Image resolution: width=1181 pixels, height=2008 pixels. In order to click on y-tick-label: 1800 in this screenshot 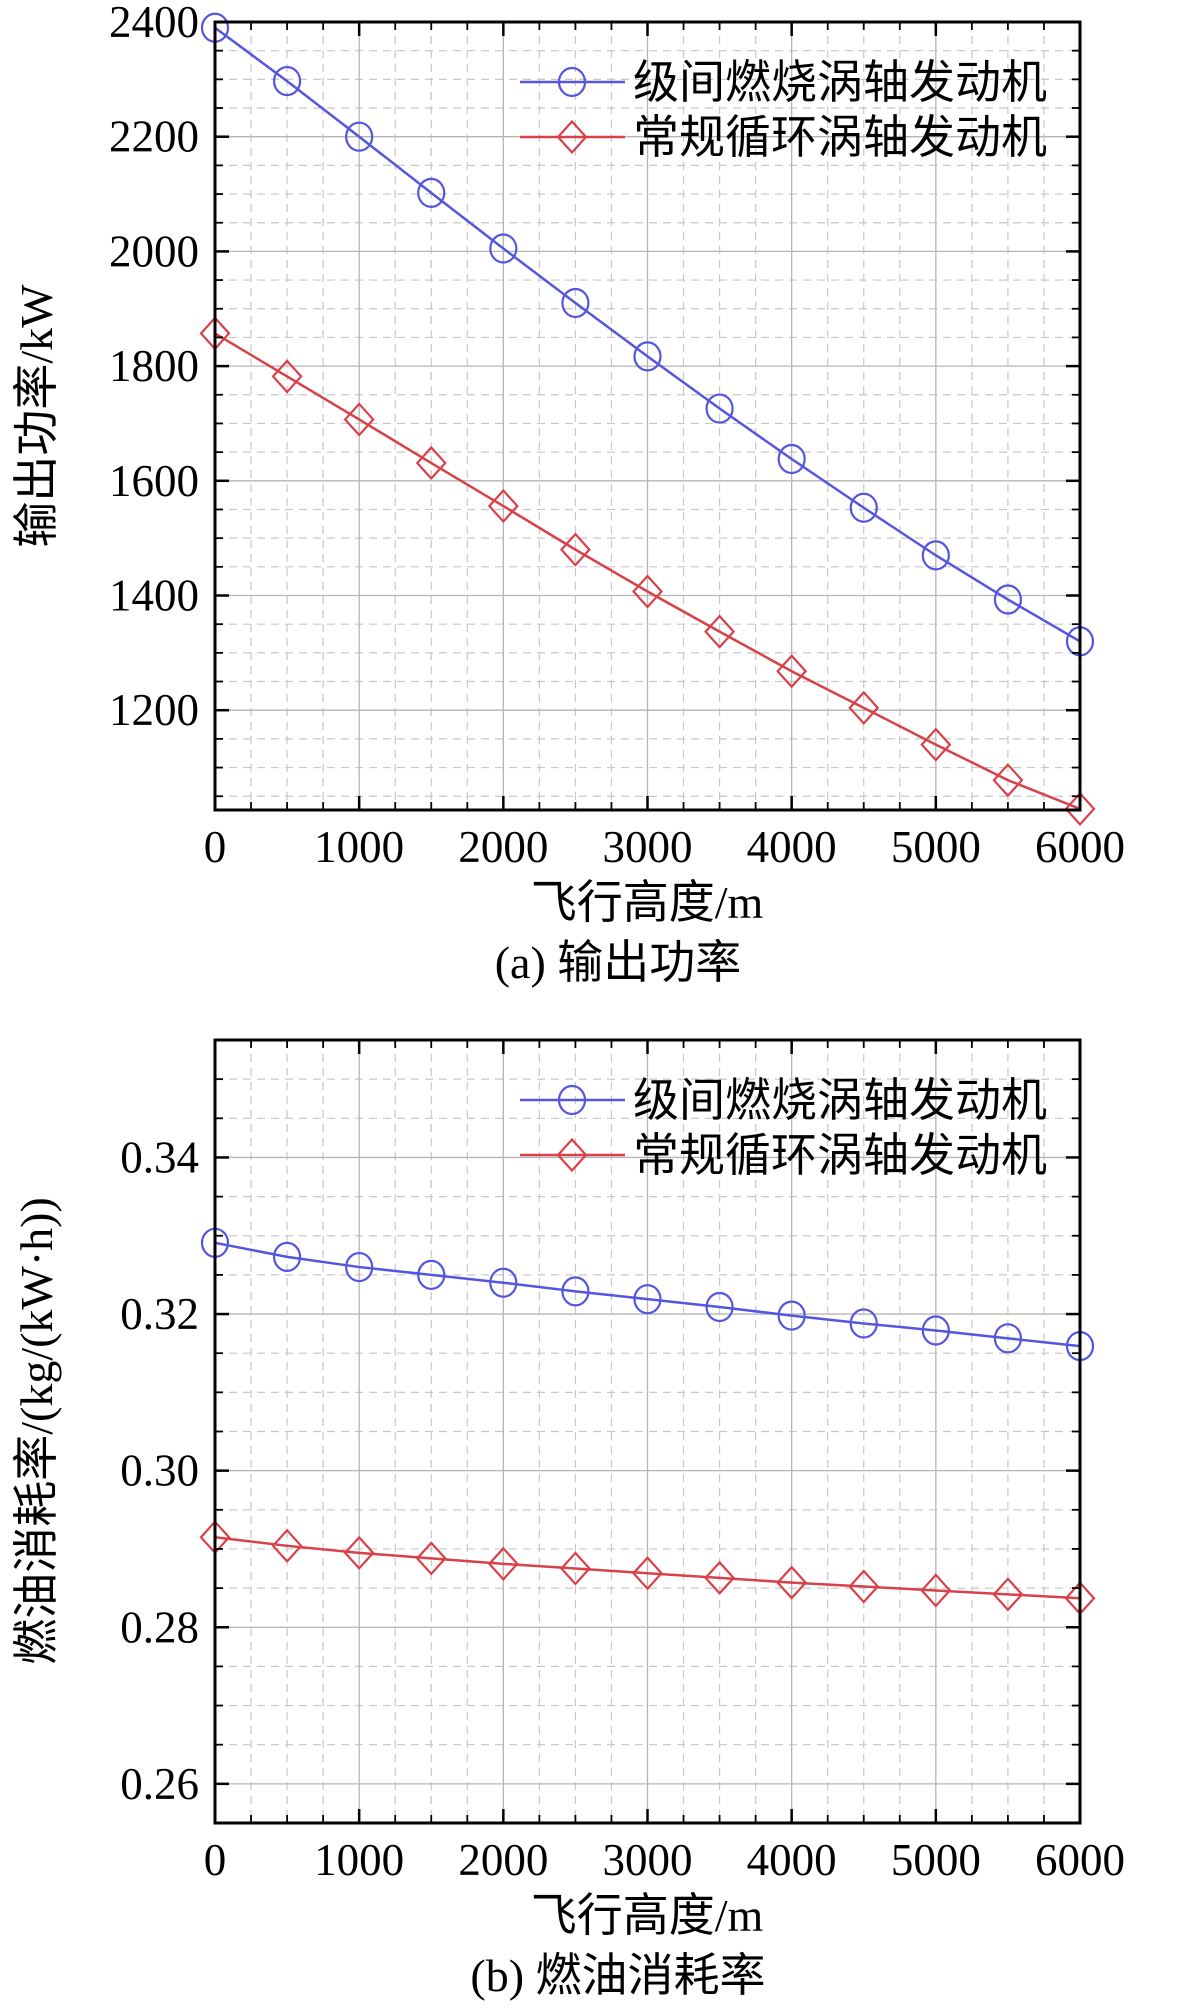, I will do `click(154, 366)`.